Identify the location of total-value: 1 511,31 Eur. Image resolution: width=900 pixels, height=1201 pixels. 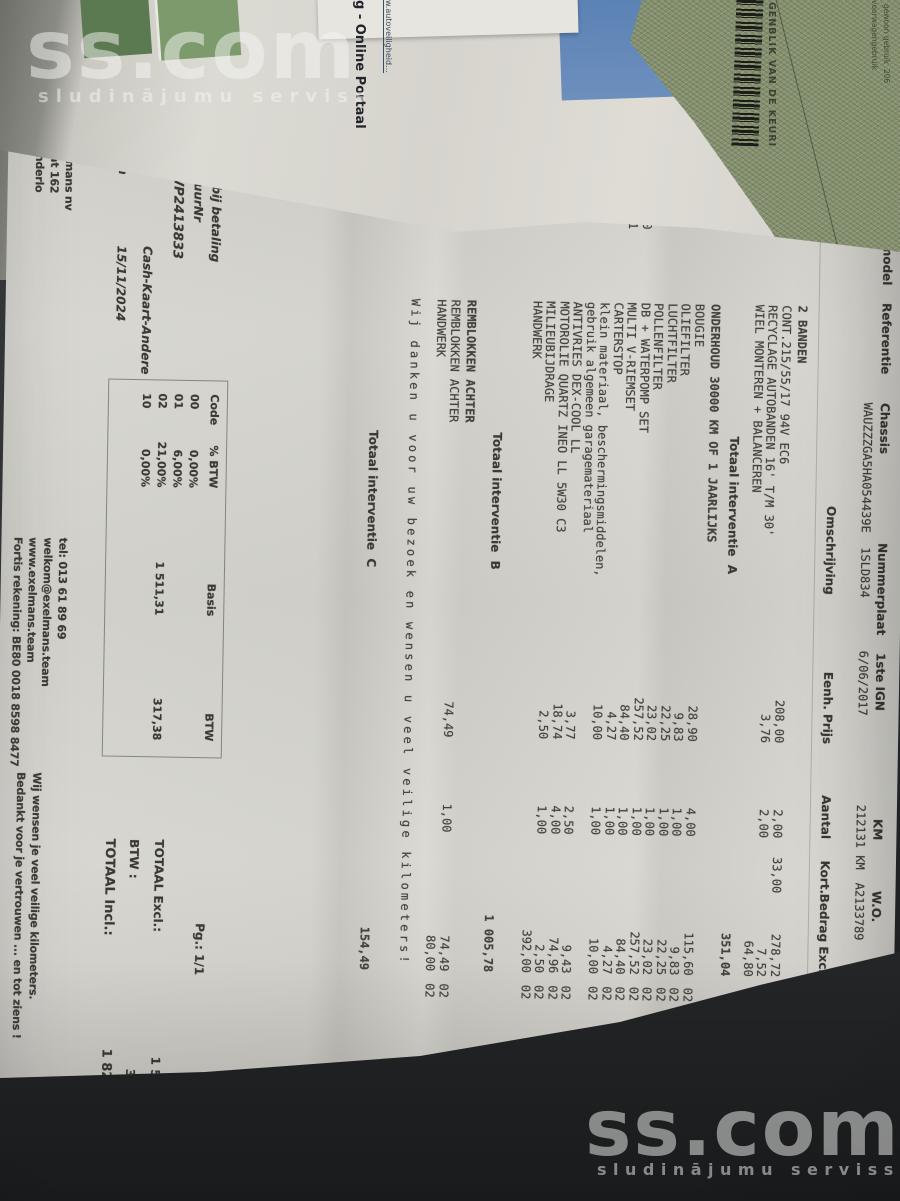
(154, 1099).